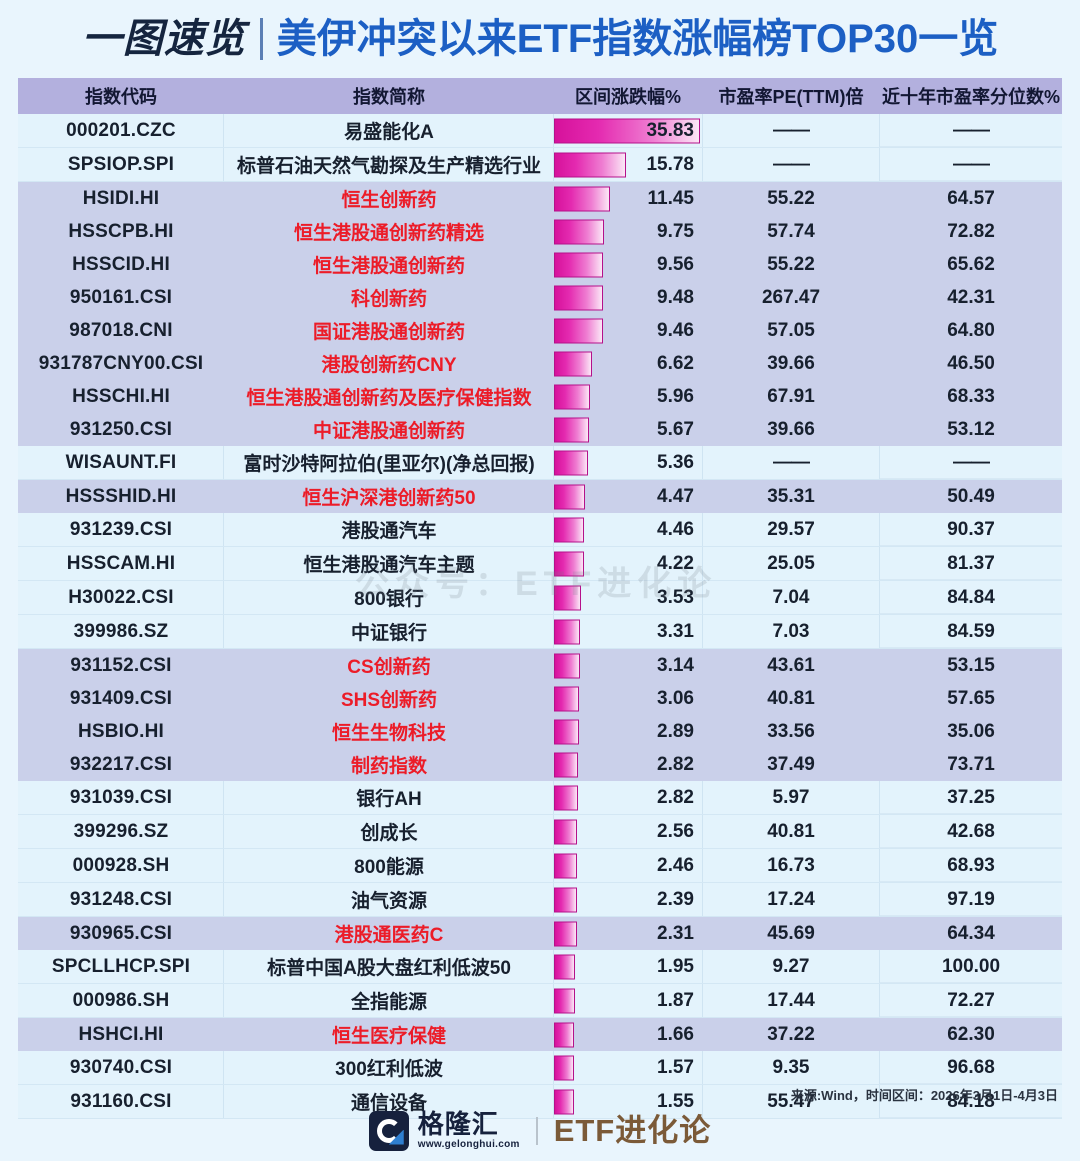  I want to click on cell-pe-ttm: 67.91, so click(791, 396).